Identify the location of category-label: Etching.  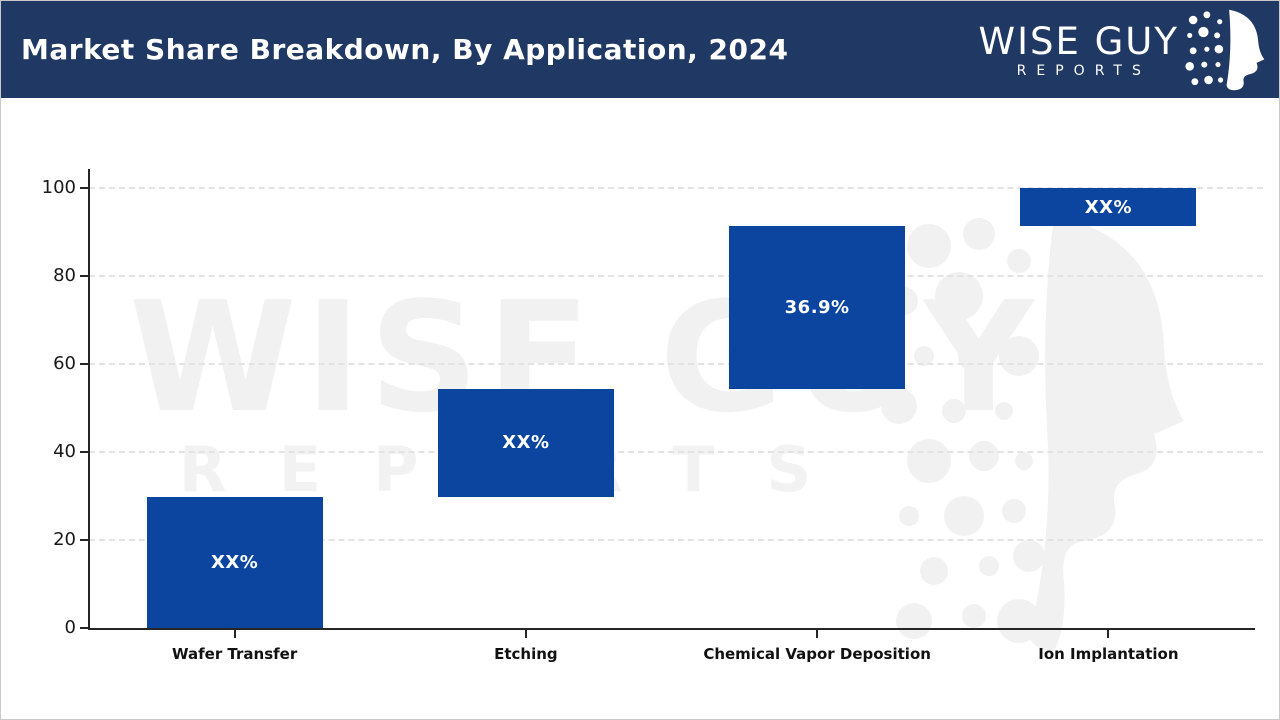
(526, 654).